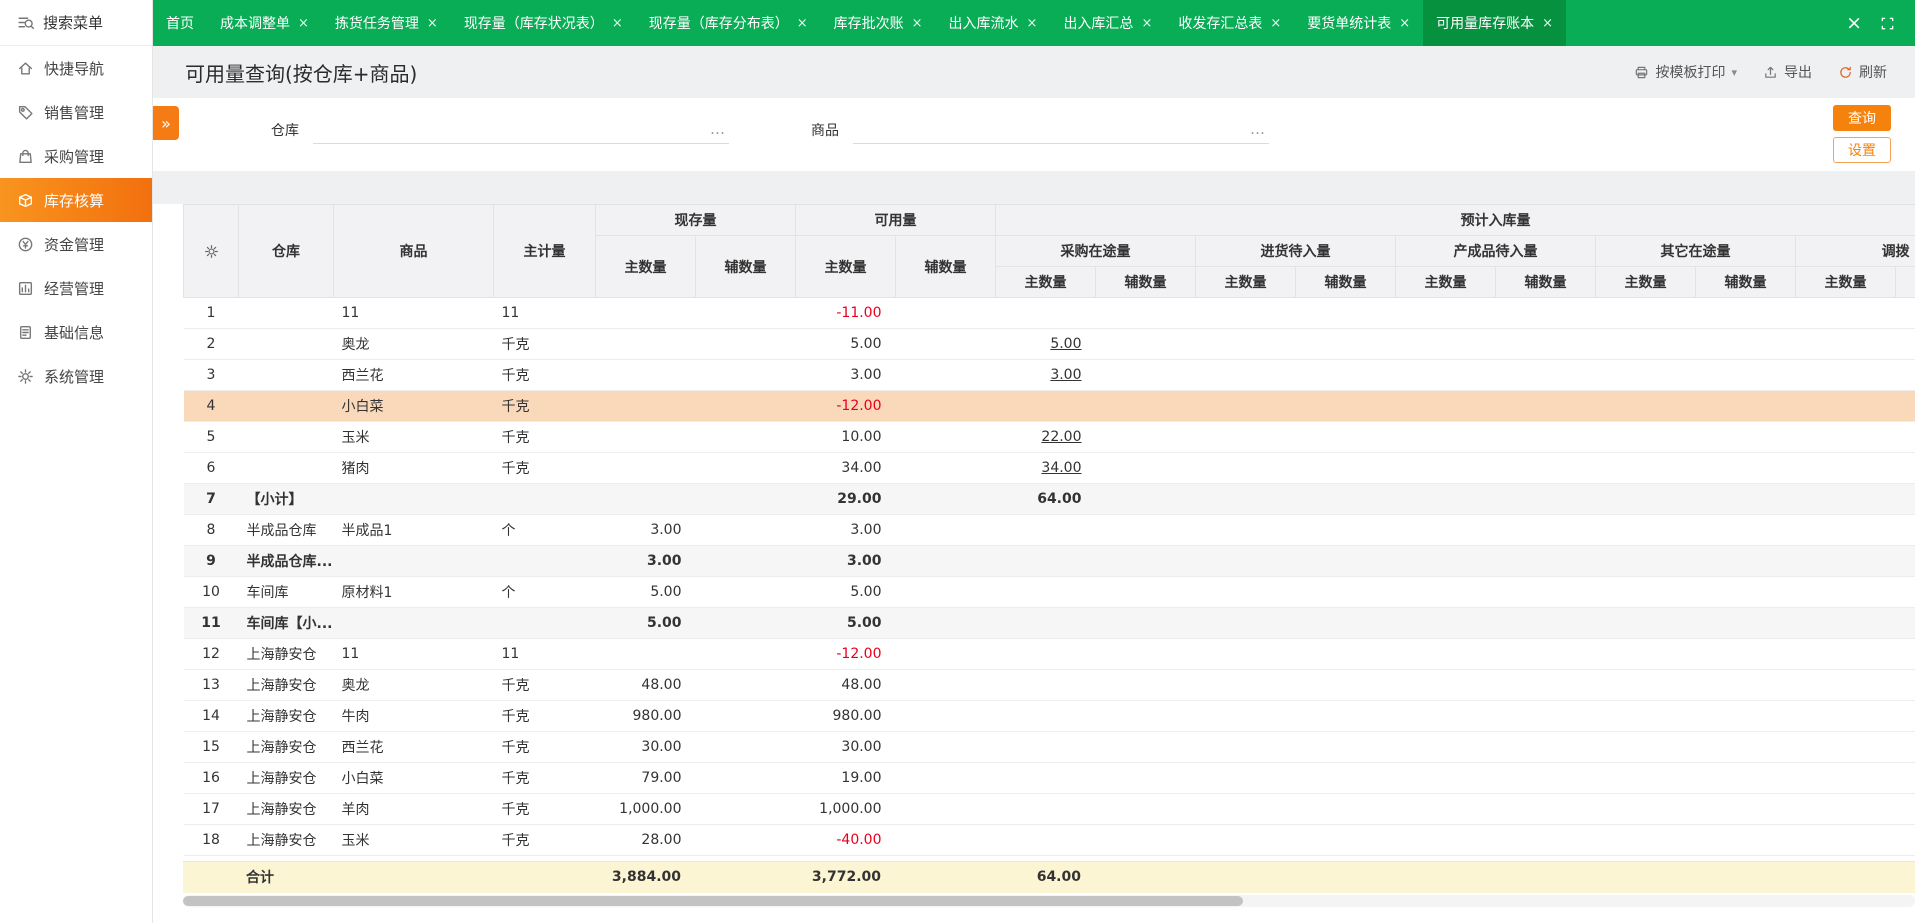  Describe the element at coordinates (1358, 23) in the screenshot. I see `tab-要货单统计表: 要货单统计表 ×` at that location.